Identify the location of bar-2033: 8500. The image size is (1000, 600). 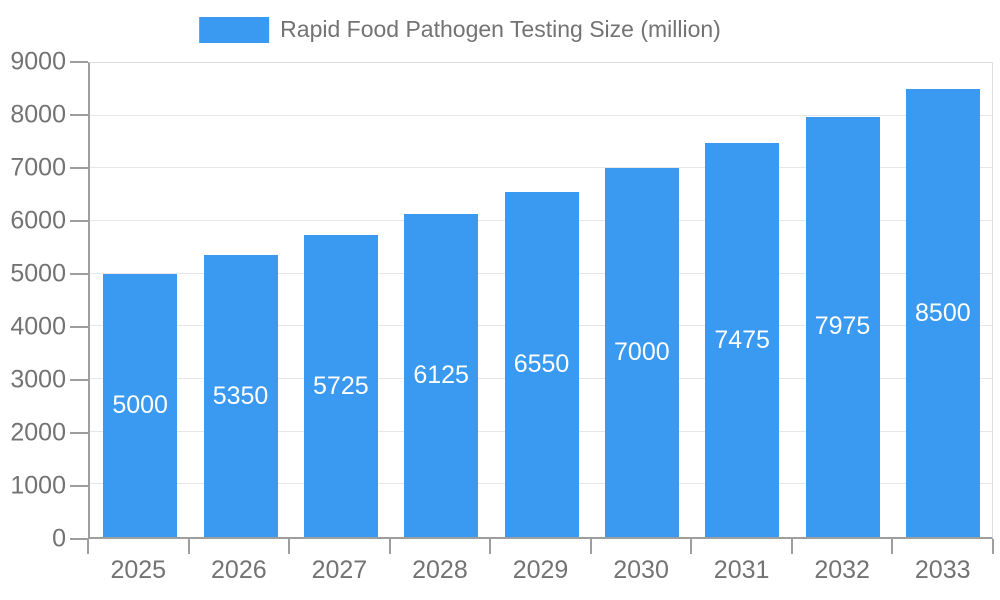
(942, 313).